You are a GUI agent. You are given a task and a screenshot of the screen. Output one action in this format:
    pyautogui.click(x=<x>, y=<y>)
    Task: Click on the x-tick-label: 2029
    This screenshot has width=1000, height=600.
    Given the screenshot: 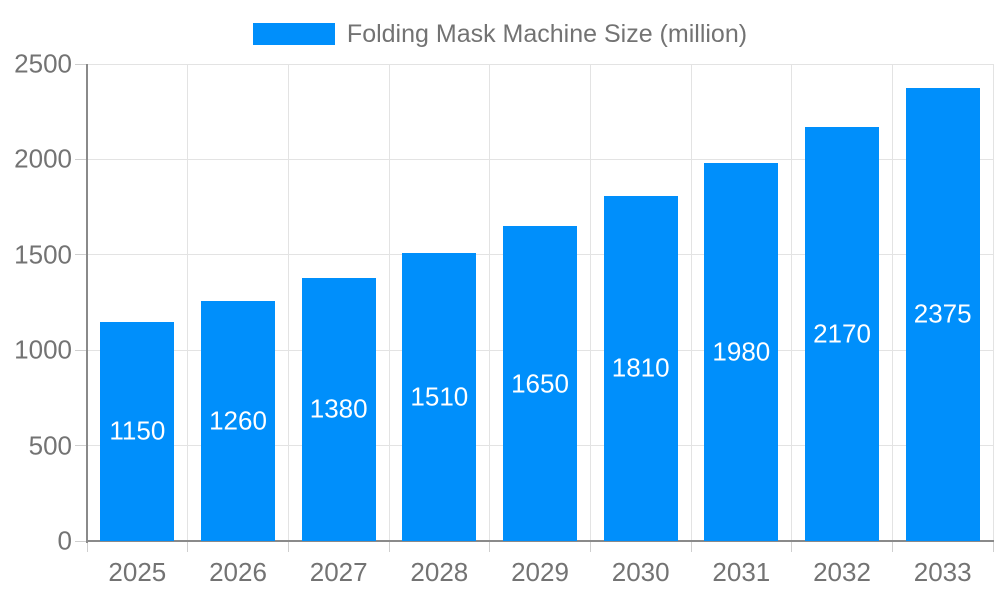 What is the action you would take?
    pyautogui.click(x=540, y=572)
    